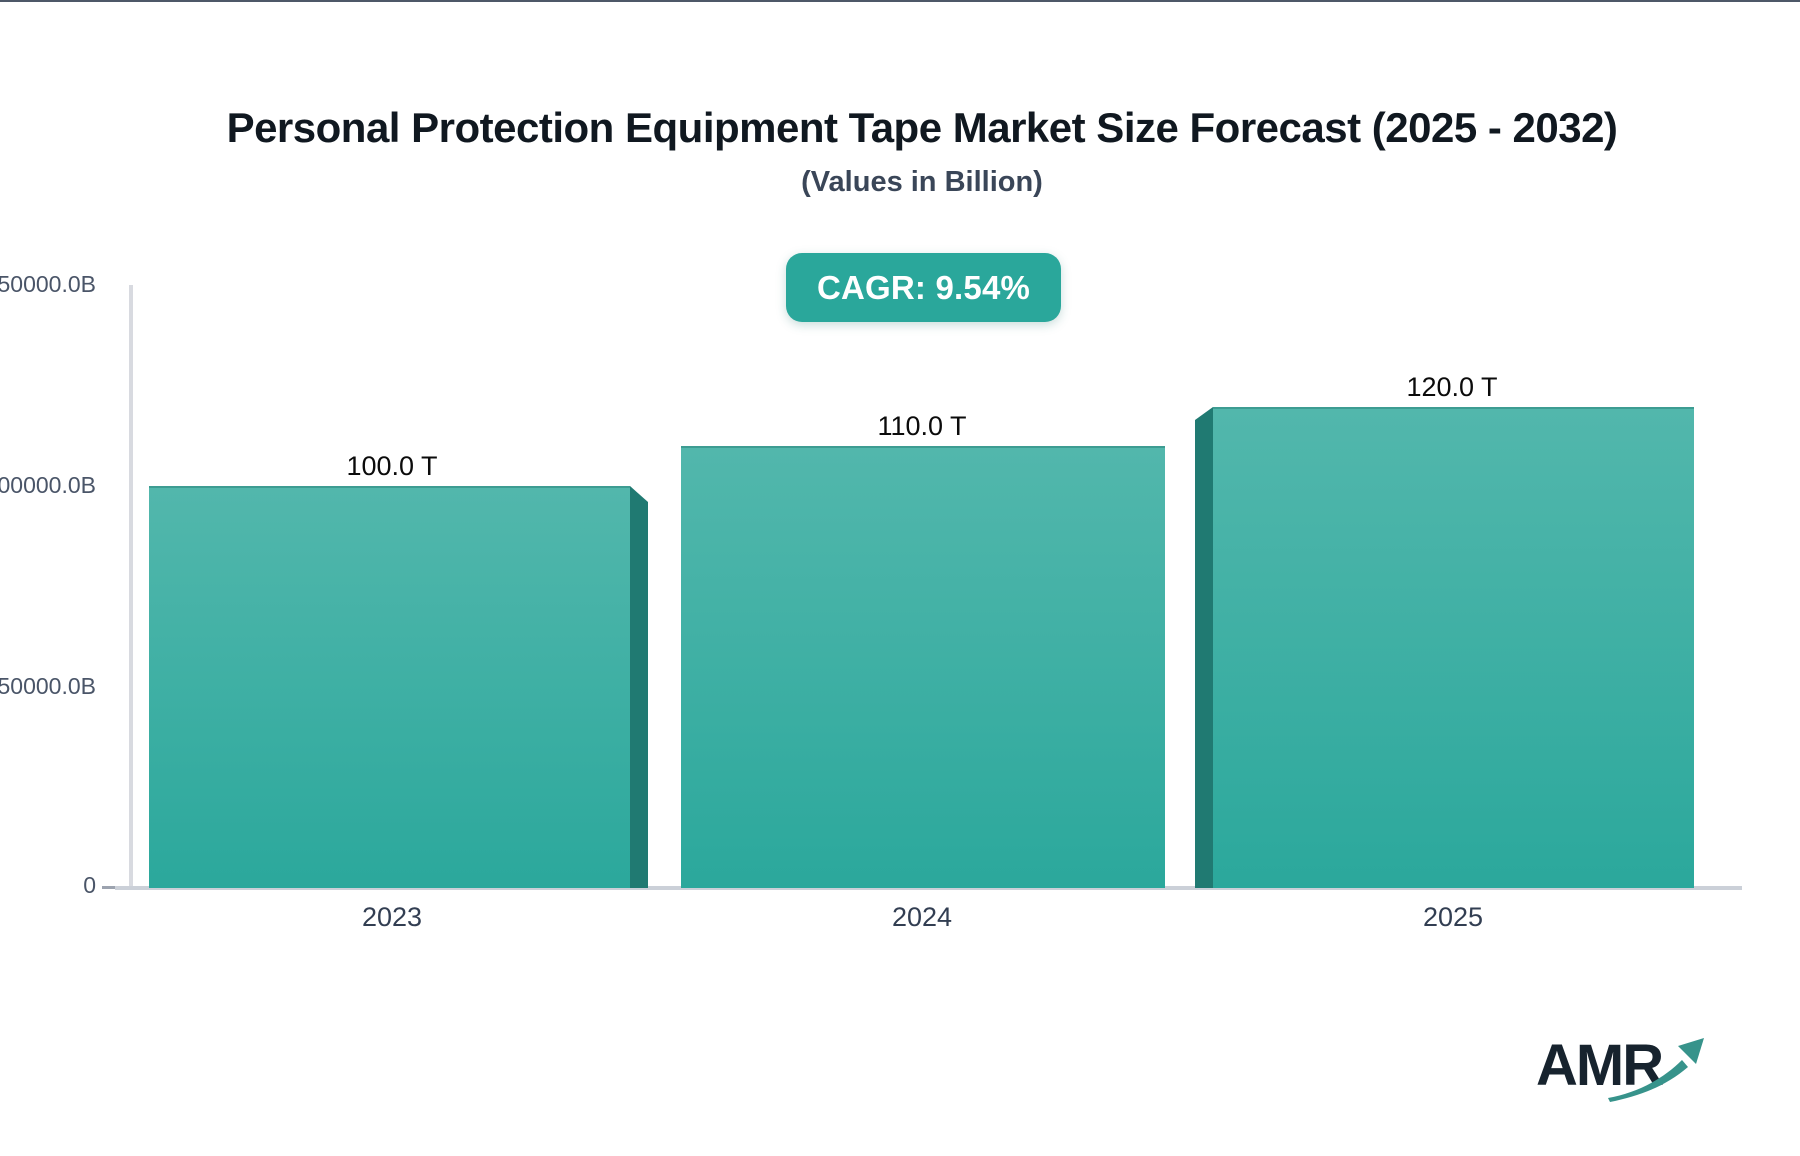 The image size is (1800, 1156). I want to click on amr-logo: AMR, so click(1632, 1070).